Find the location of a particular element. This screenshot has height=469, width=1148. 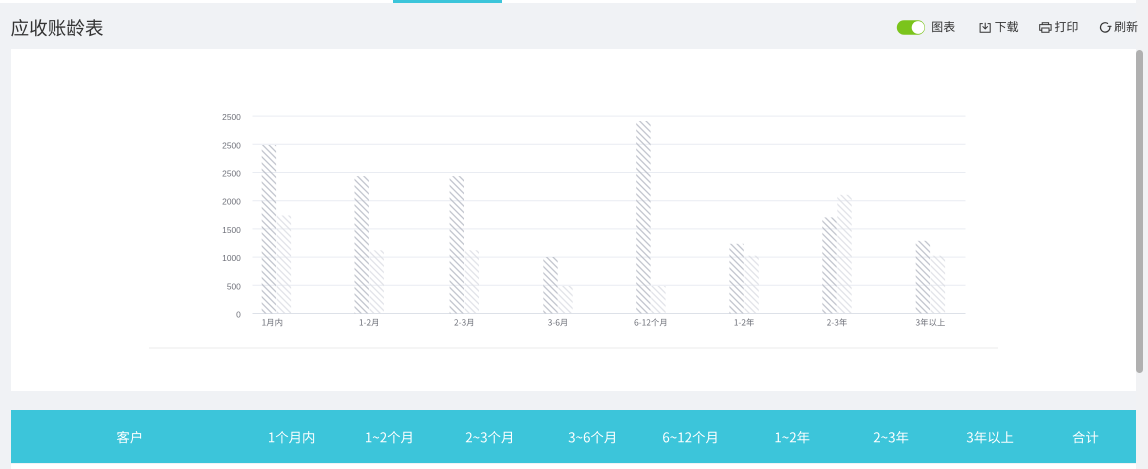

svg-text: 2000 is located at coordinates (231, 202).